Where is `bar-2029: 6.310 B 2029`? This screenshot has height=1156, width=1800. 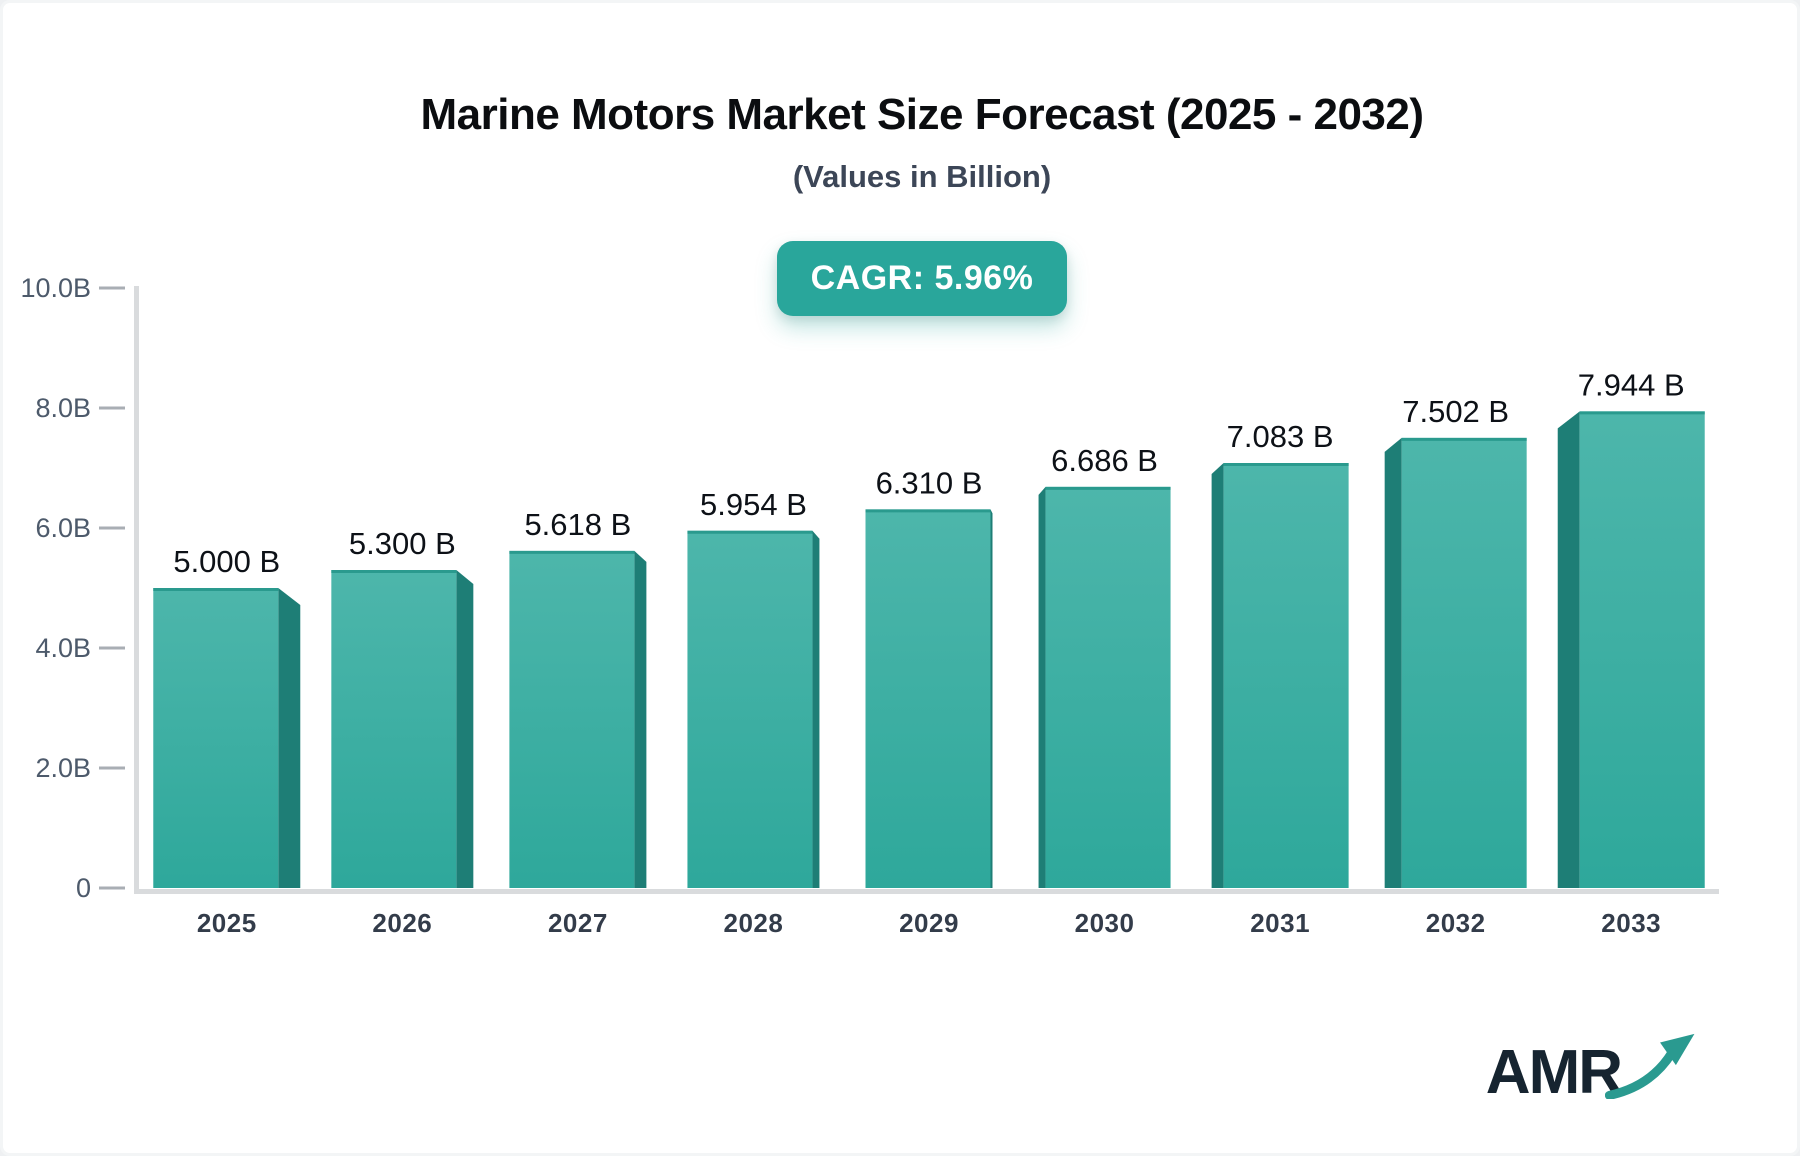 bar-2029: 6.310 B 2029 is located at coordinates (929, 701).